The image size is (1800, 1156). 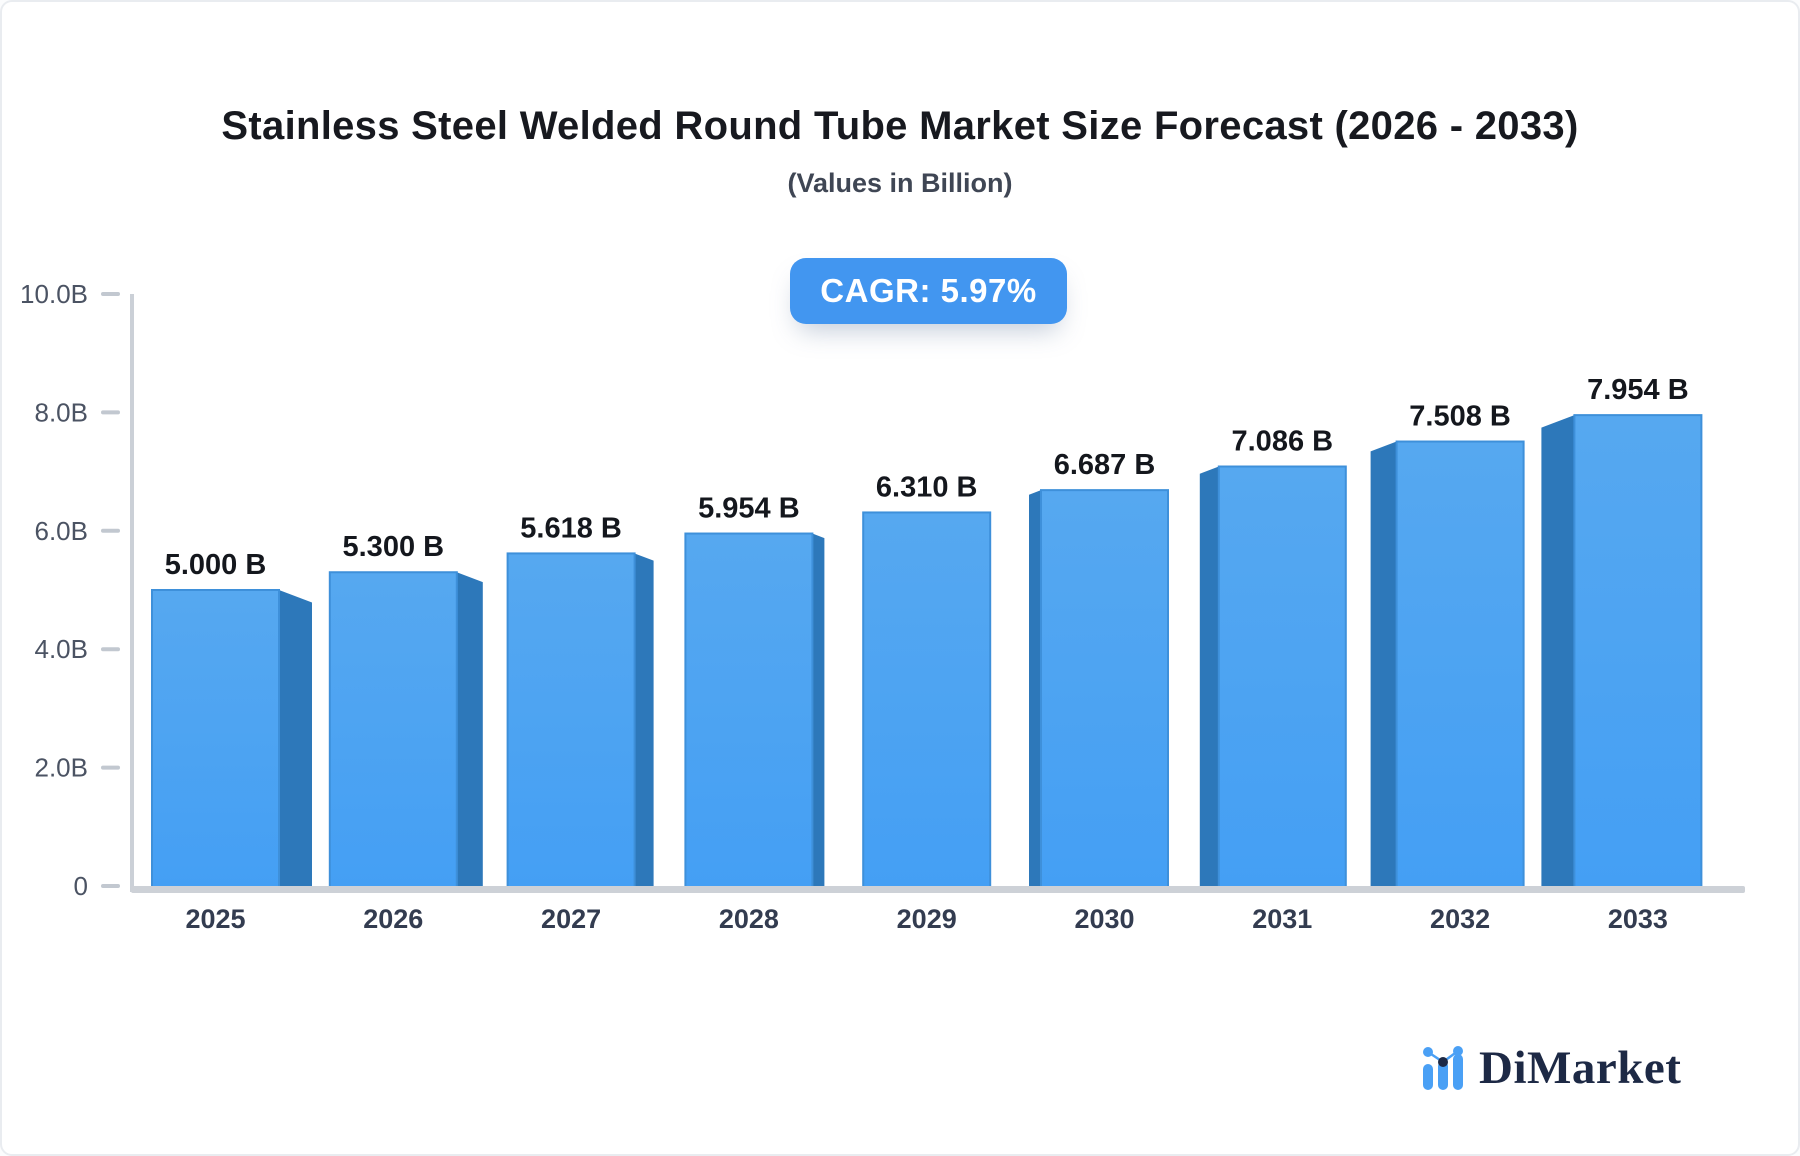 I want to click on dimarket-logo-text: DiMarket, so click(x=1580, y=1068).